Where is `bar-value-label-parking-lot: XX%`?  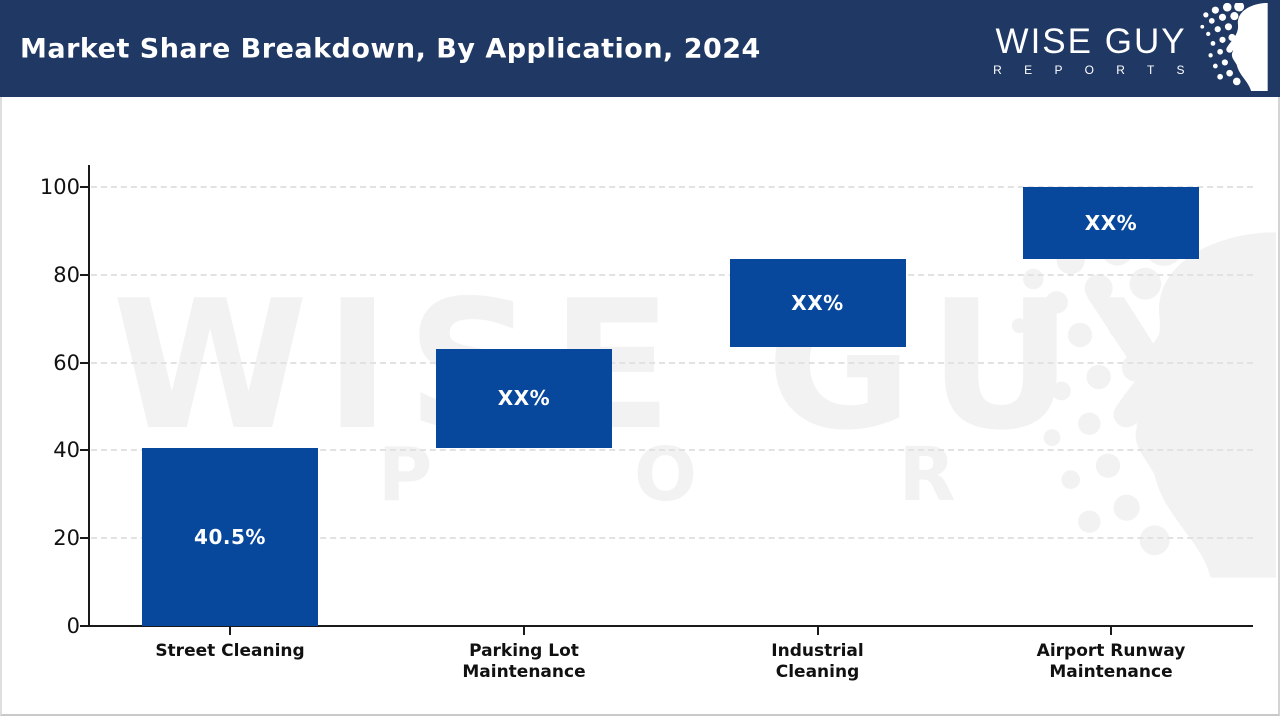 bar-value-label-parking-lot: XX% is located at coordinates (524, 398).